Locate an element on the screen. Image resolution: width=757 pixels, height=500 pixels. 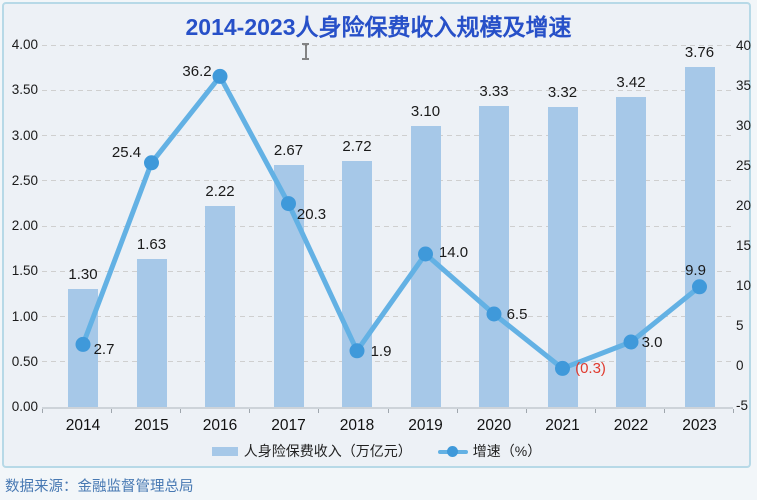
x-axis-label-2022: 2022 is located at coordinates (631, 425).